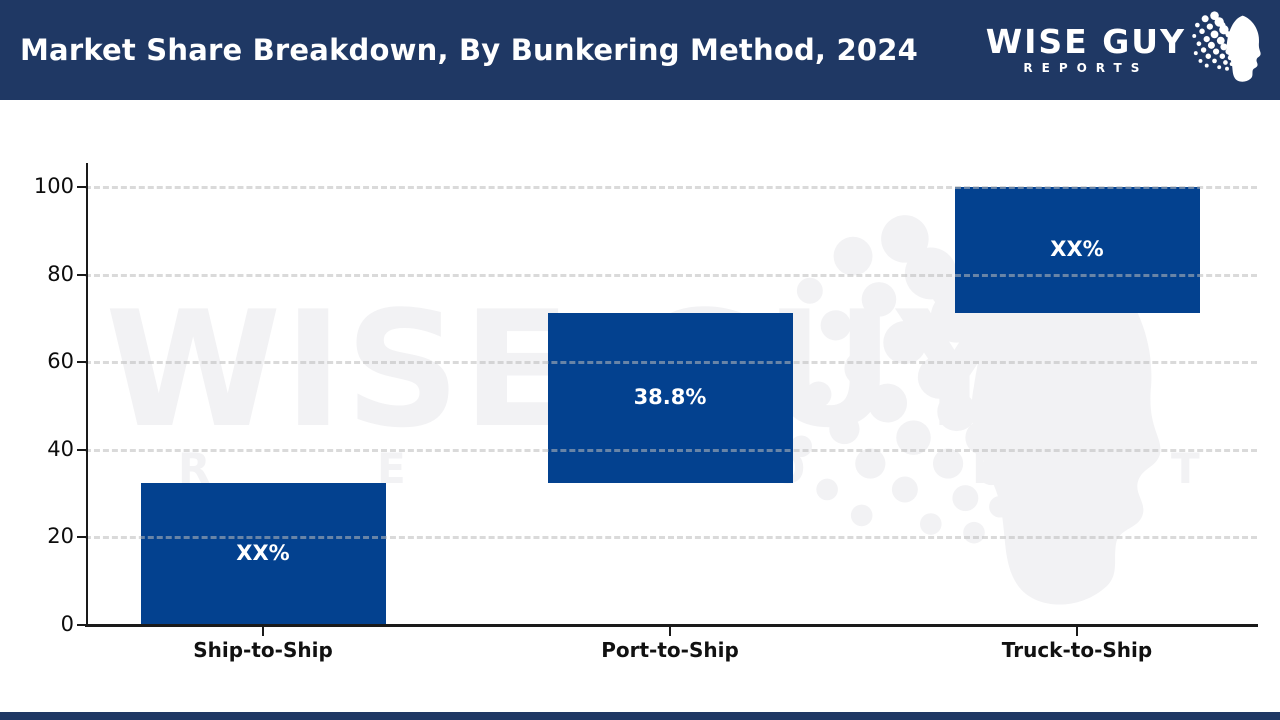  I want to click on x-axis-line, so click(671, 625).